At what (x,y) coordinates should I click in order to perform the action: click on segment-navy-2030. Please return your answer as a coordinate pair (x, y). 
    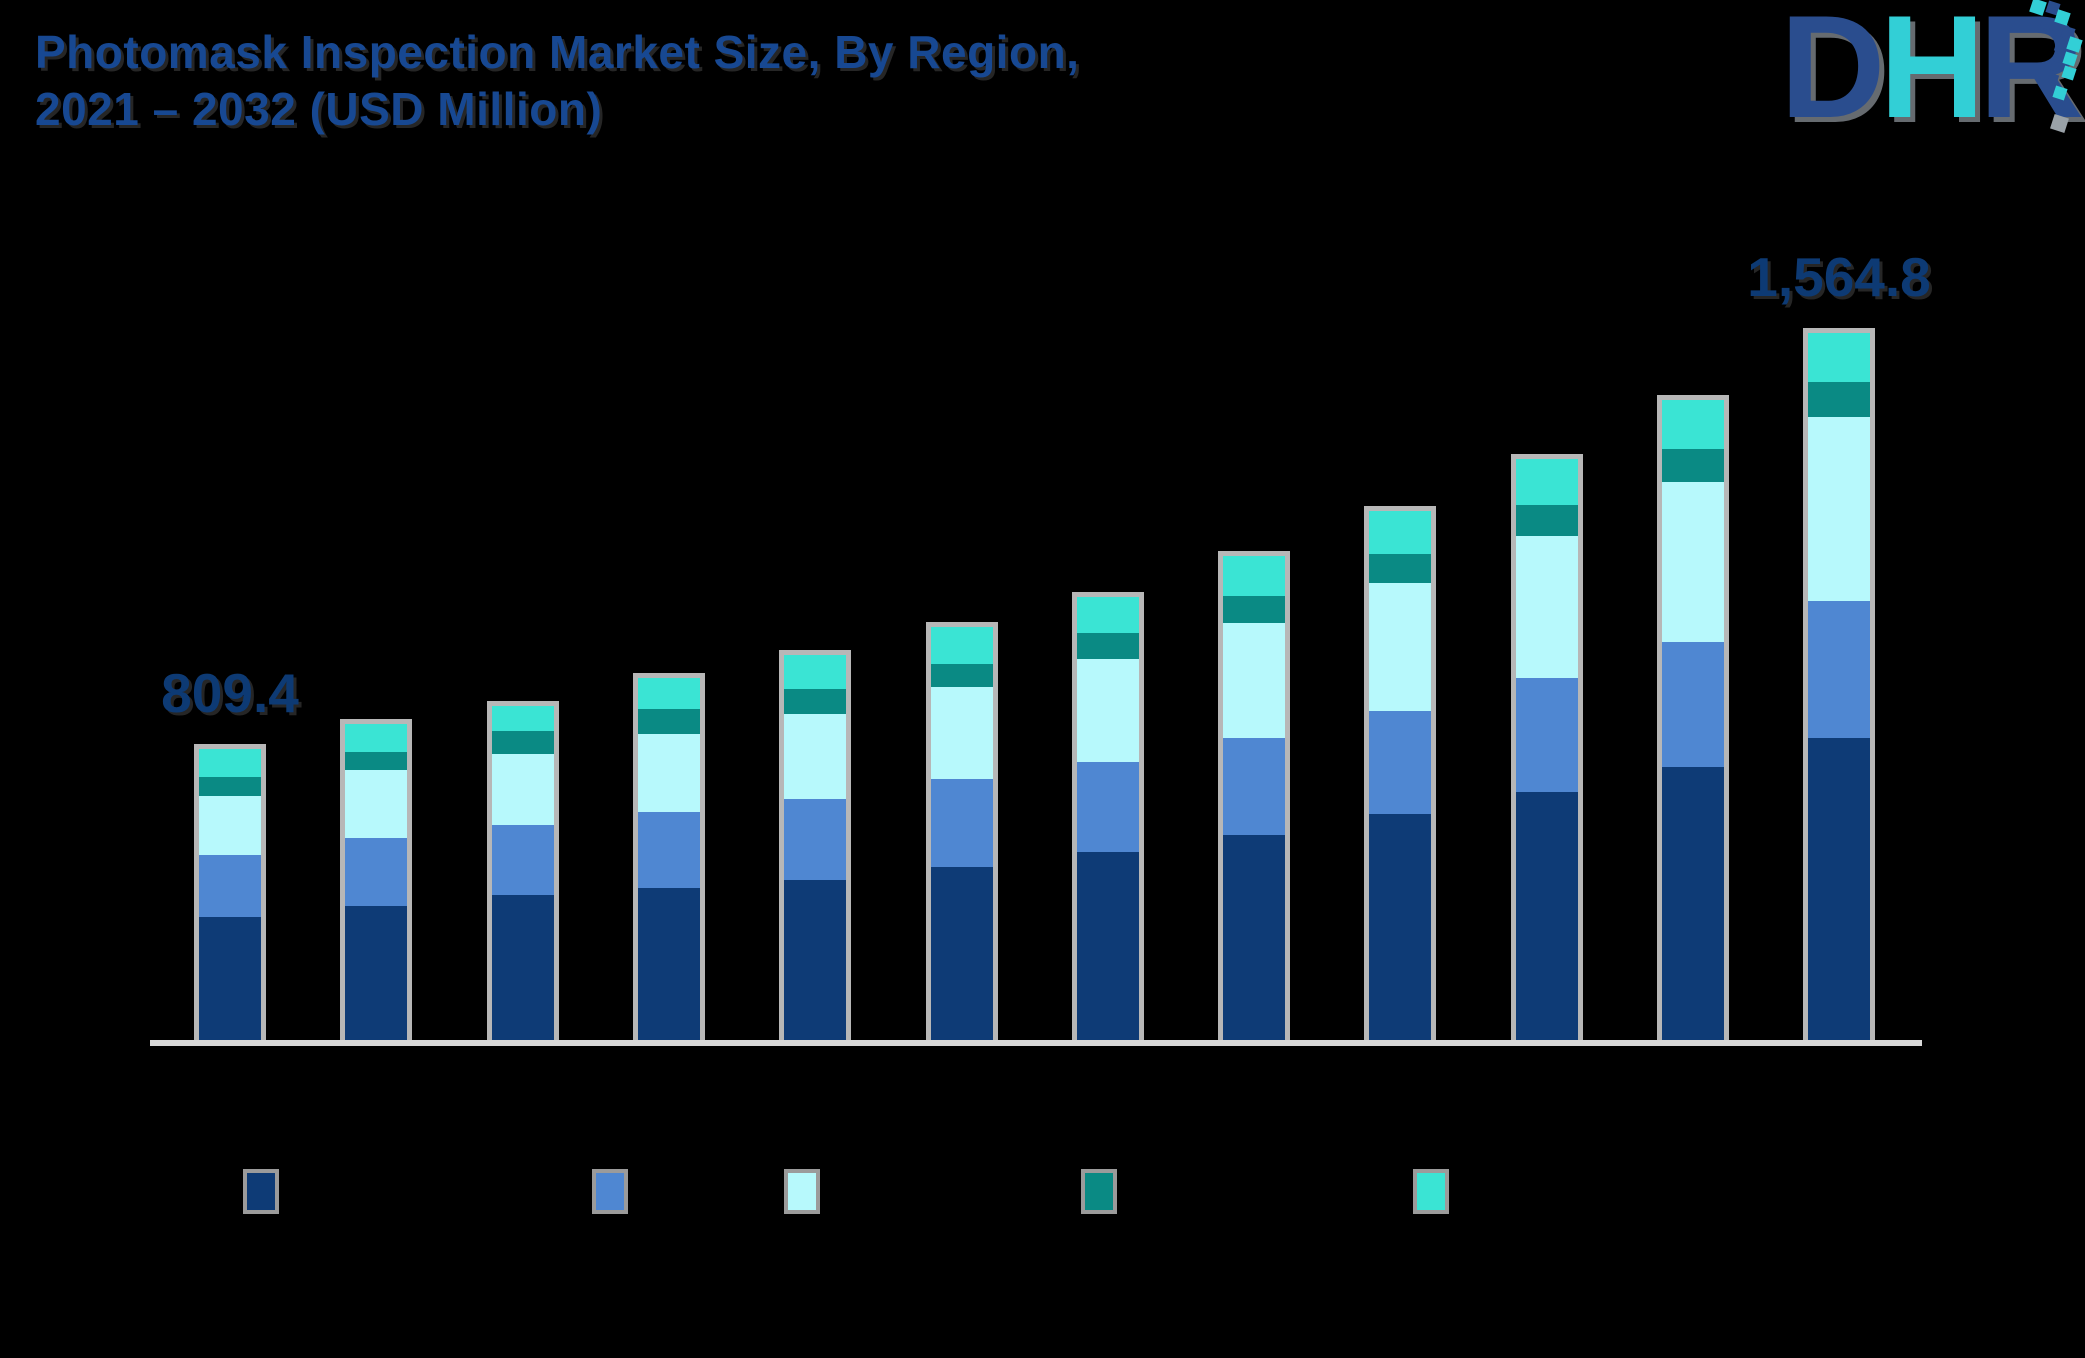
    Looking at the image, I should click on (1547, 916).